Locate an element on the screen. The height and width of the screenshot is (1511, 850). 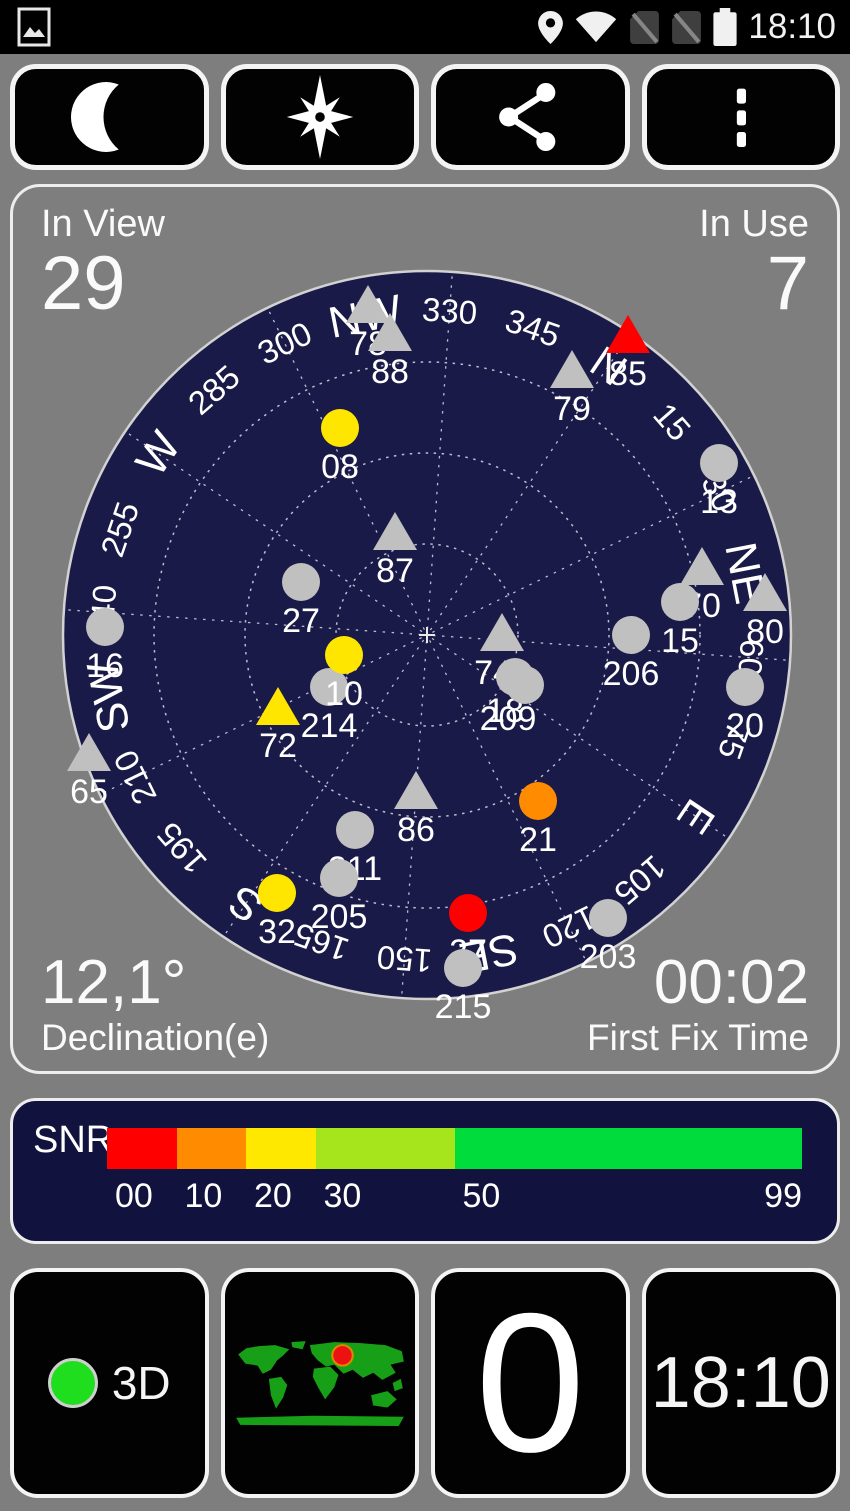
satellite-label: 13 is located at coordinates (719, 502).